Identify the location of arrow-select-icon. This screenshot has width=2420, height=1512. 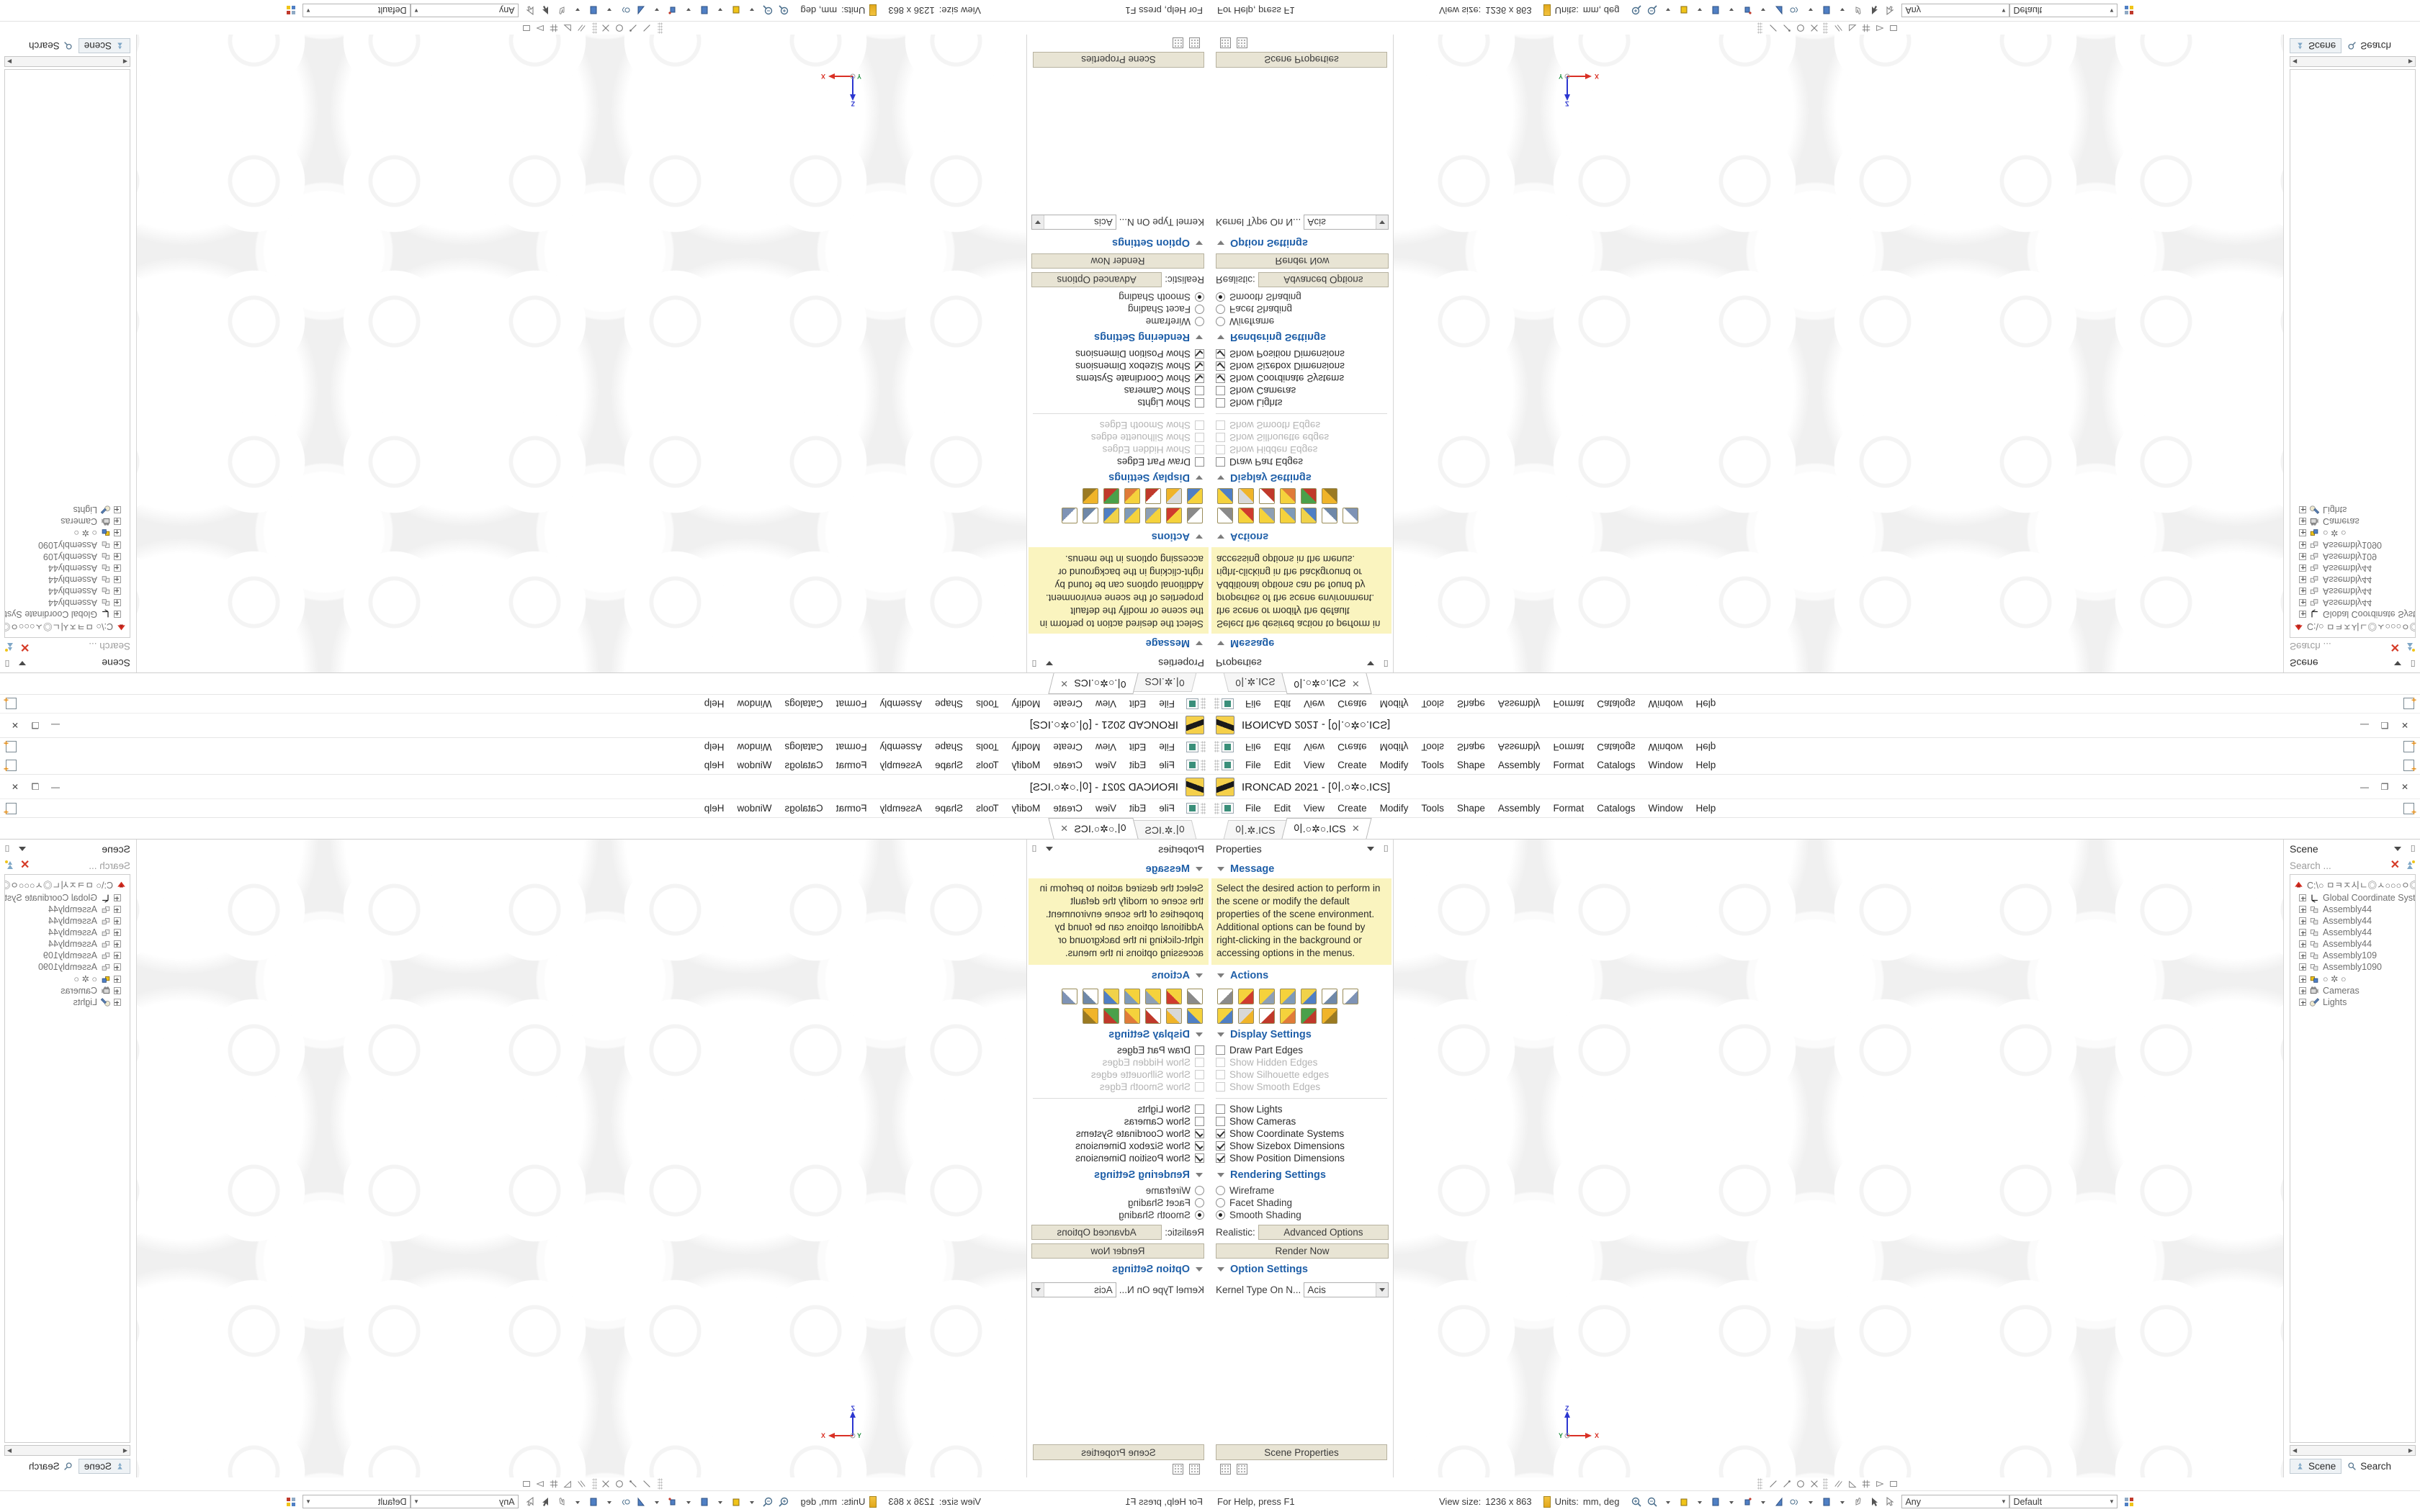
(1874, 1502).